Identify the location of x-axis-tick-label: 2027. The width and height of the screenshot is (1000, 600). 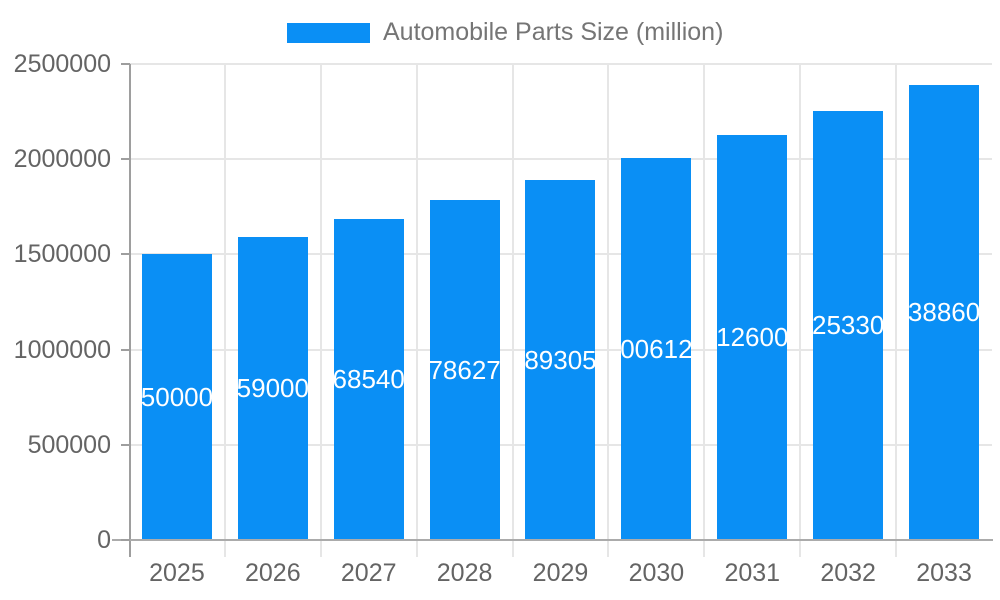
(368, 573).